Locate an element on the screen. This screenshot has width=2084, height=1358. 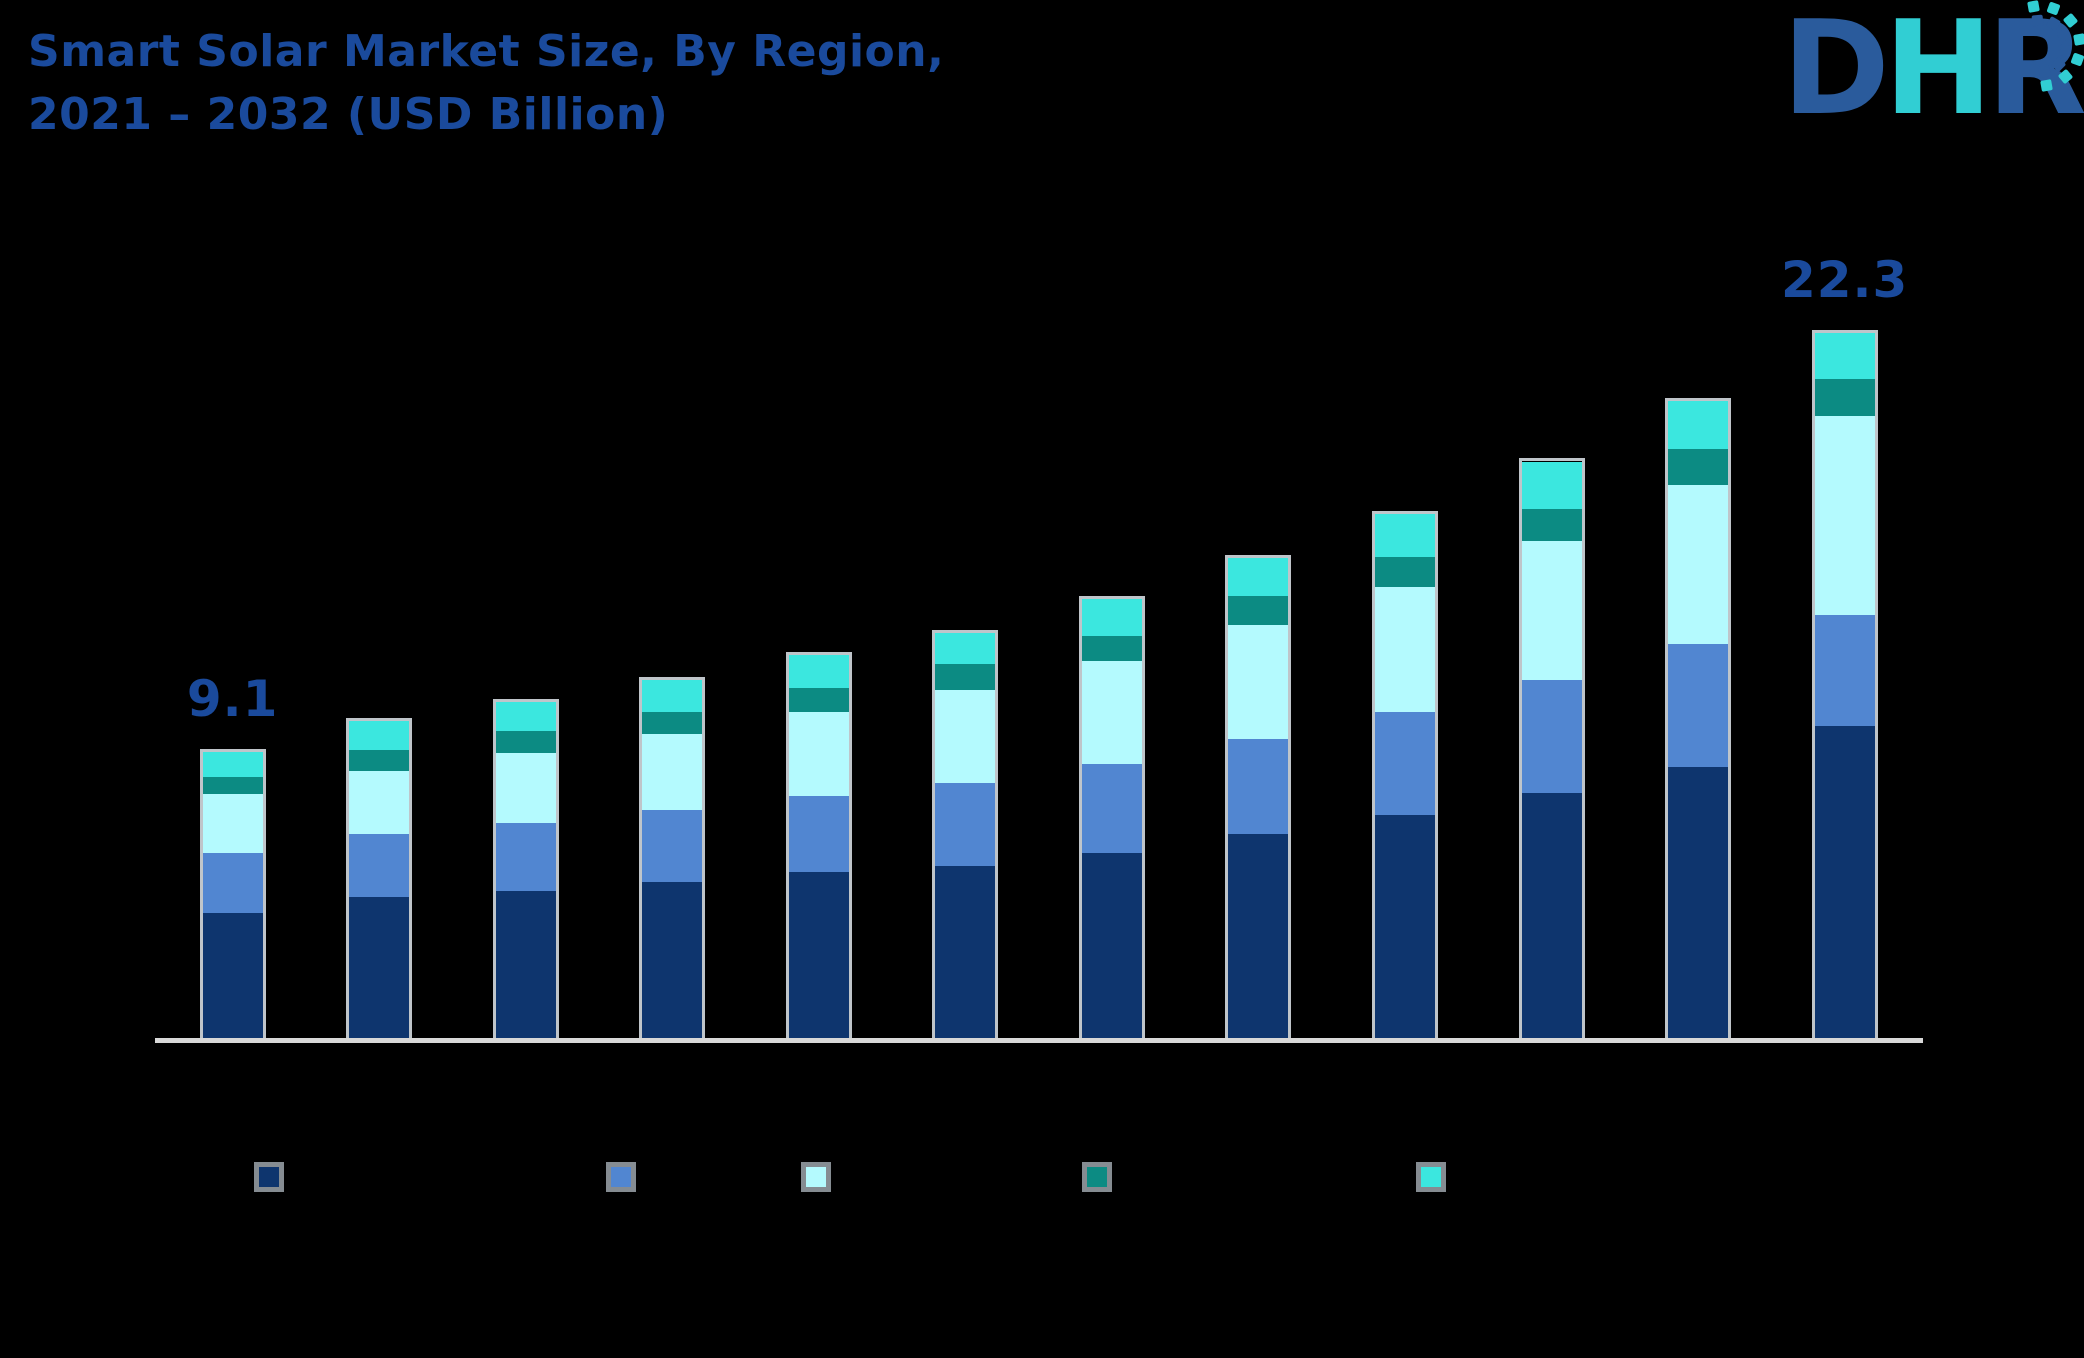
x-axis-line is located at coordinates (1039, 1040).